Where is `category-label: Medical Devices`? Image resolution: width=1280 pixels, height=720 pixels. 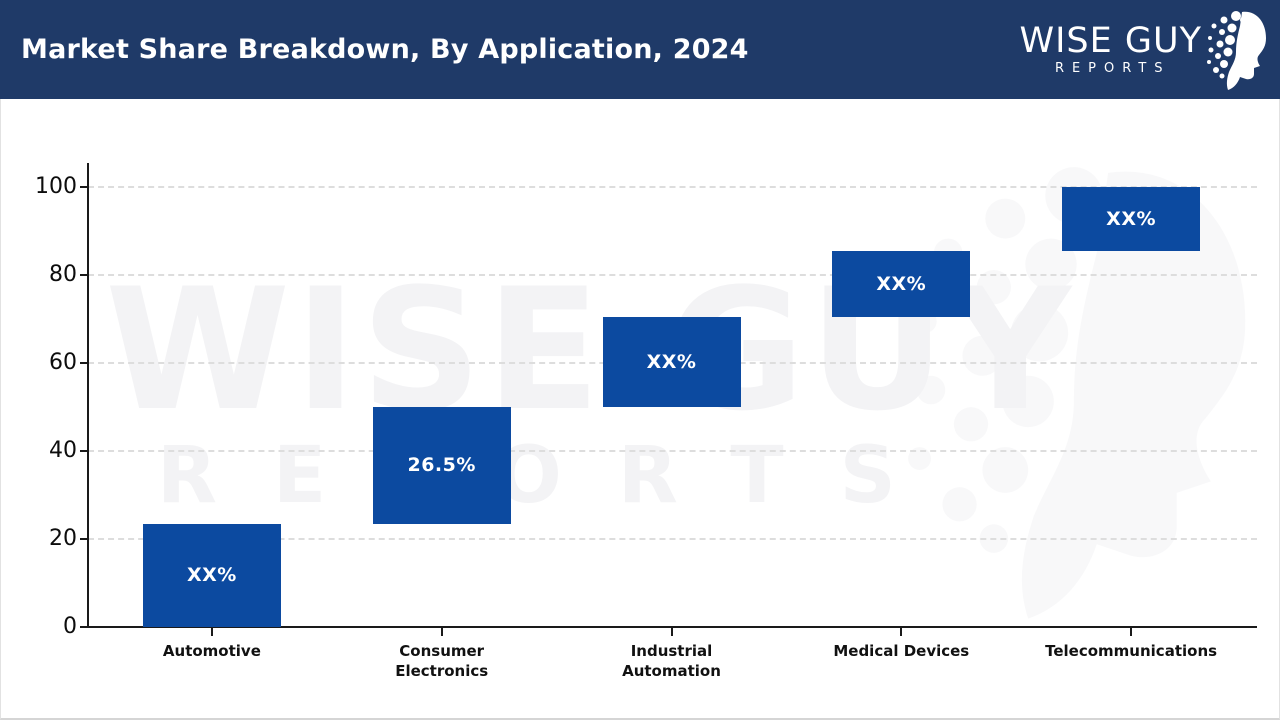 category-label: Medical Devices is located at coordinates (901, 651).